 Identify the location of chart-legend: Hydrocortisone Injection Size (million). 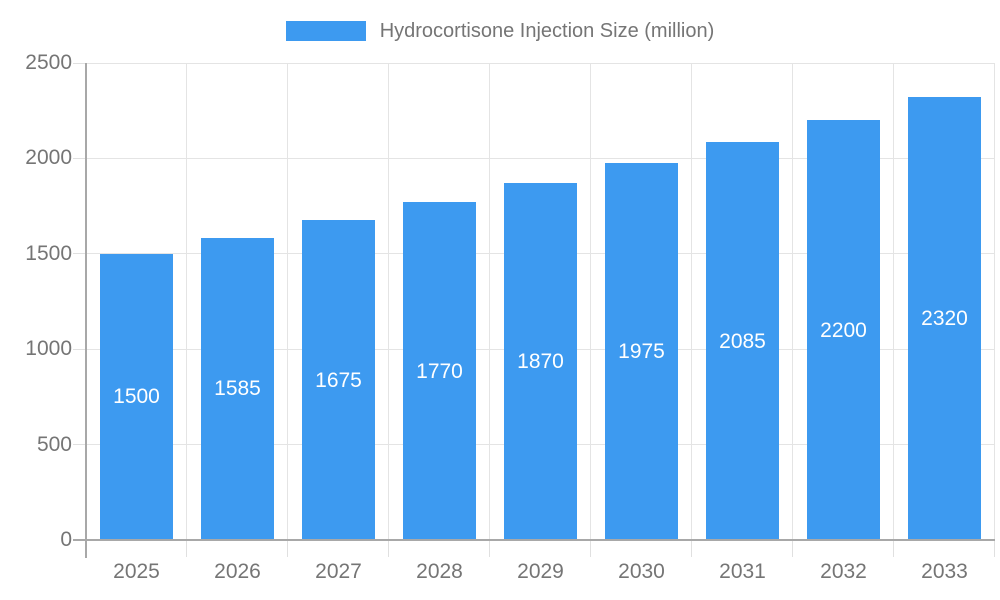
(500, 31).